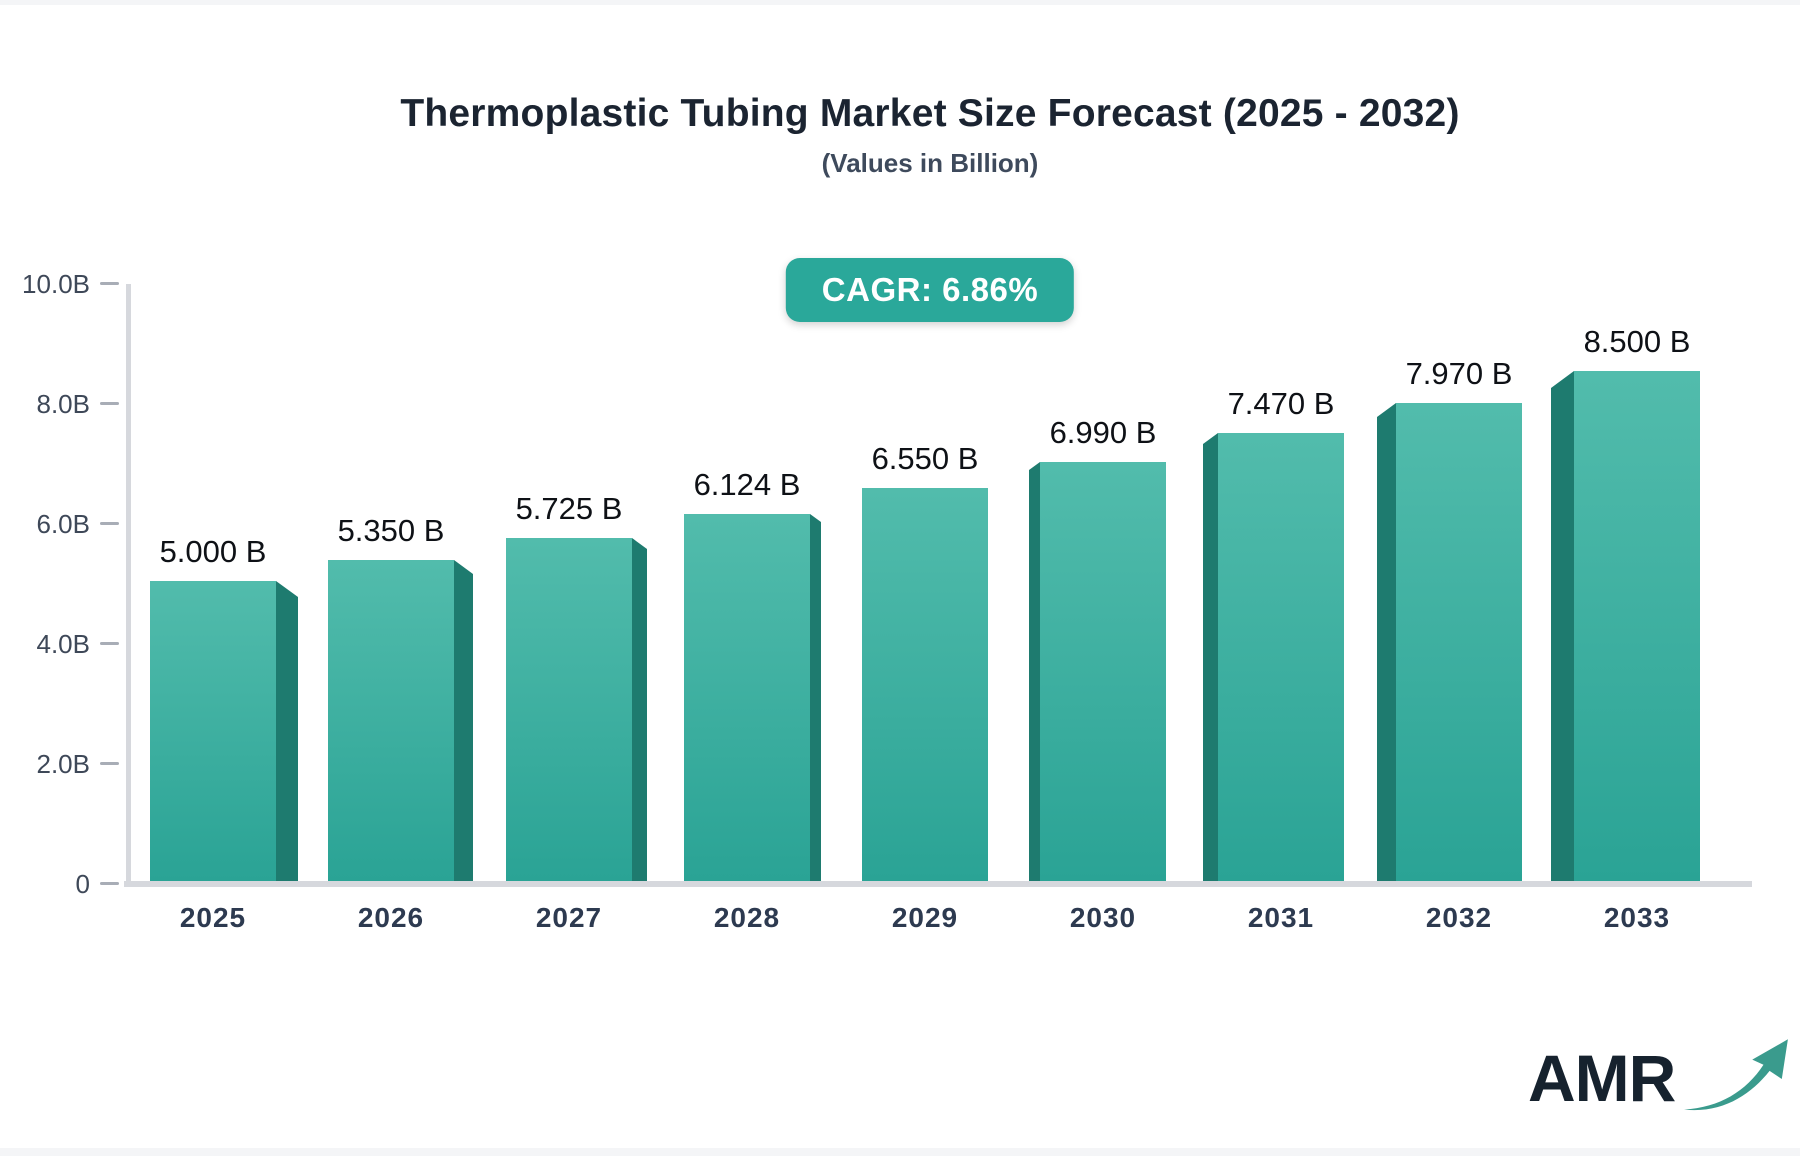 The width and height of the screenshot is (1800, 1156). Describe the element at coordinates (925, 917) in the screenshot. I see `x-axis-label-2029: 2029` at that location.